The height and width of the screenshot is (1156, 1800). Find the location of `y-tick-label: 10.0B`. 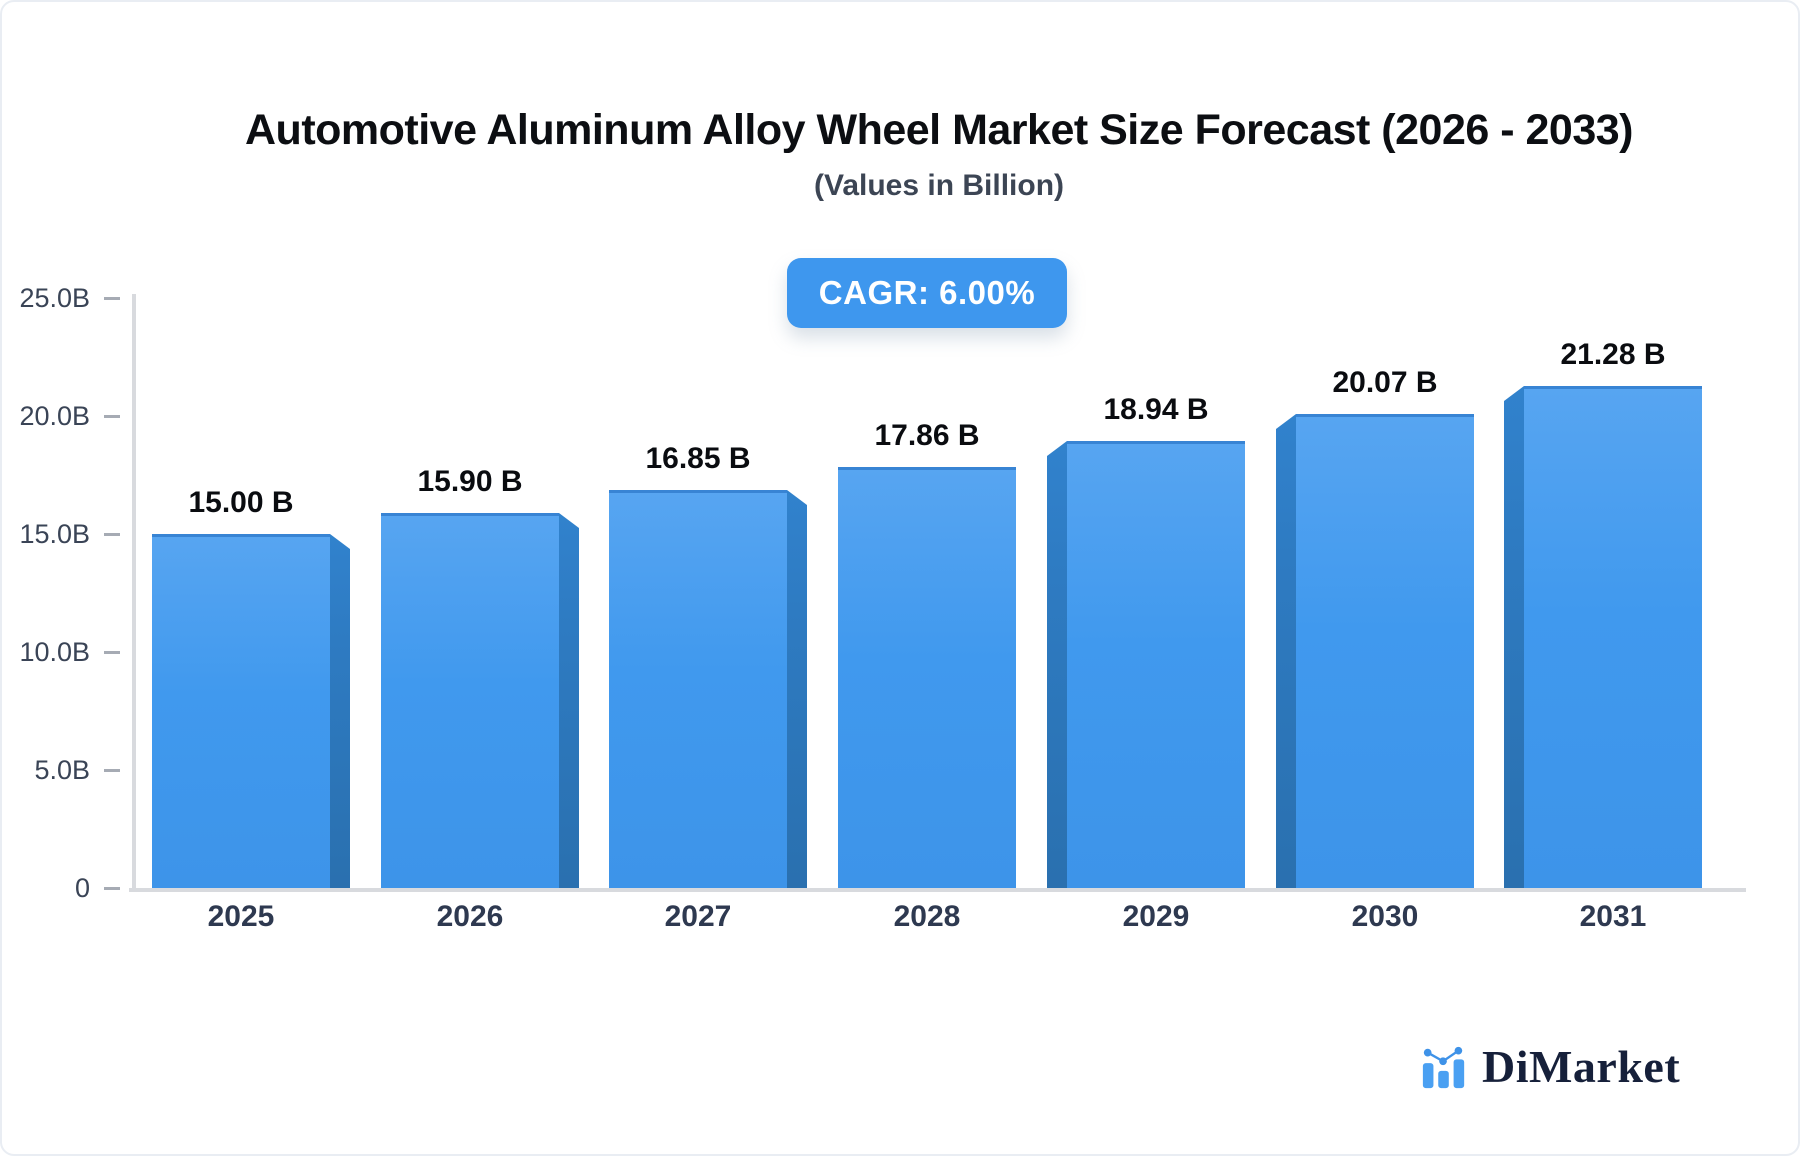

y-tick-label: 10.0B is located at coordinates (54, 652).